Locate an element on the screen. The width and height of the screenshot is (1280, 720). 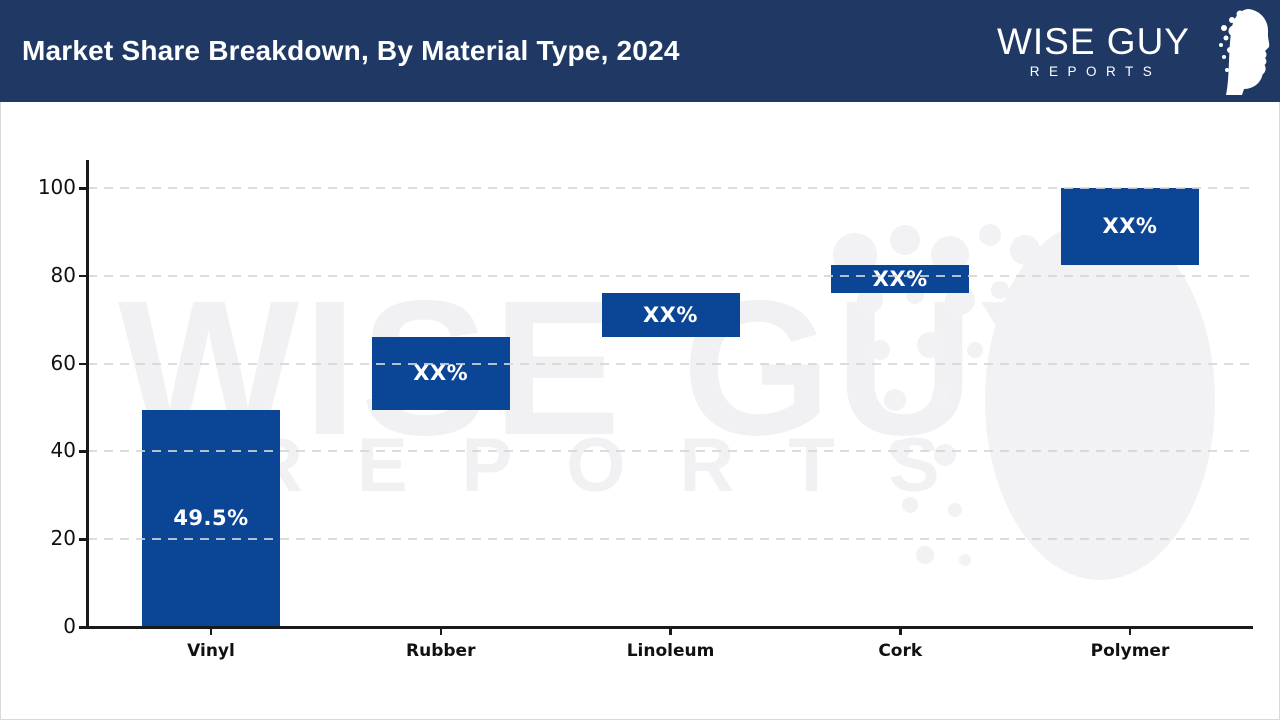
watermark-subtitle: REPORTS is located at coordinates (621, 465).